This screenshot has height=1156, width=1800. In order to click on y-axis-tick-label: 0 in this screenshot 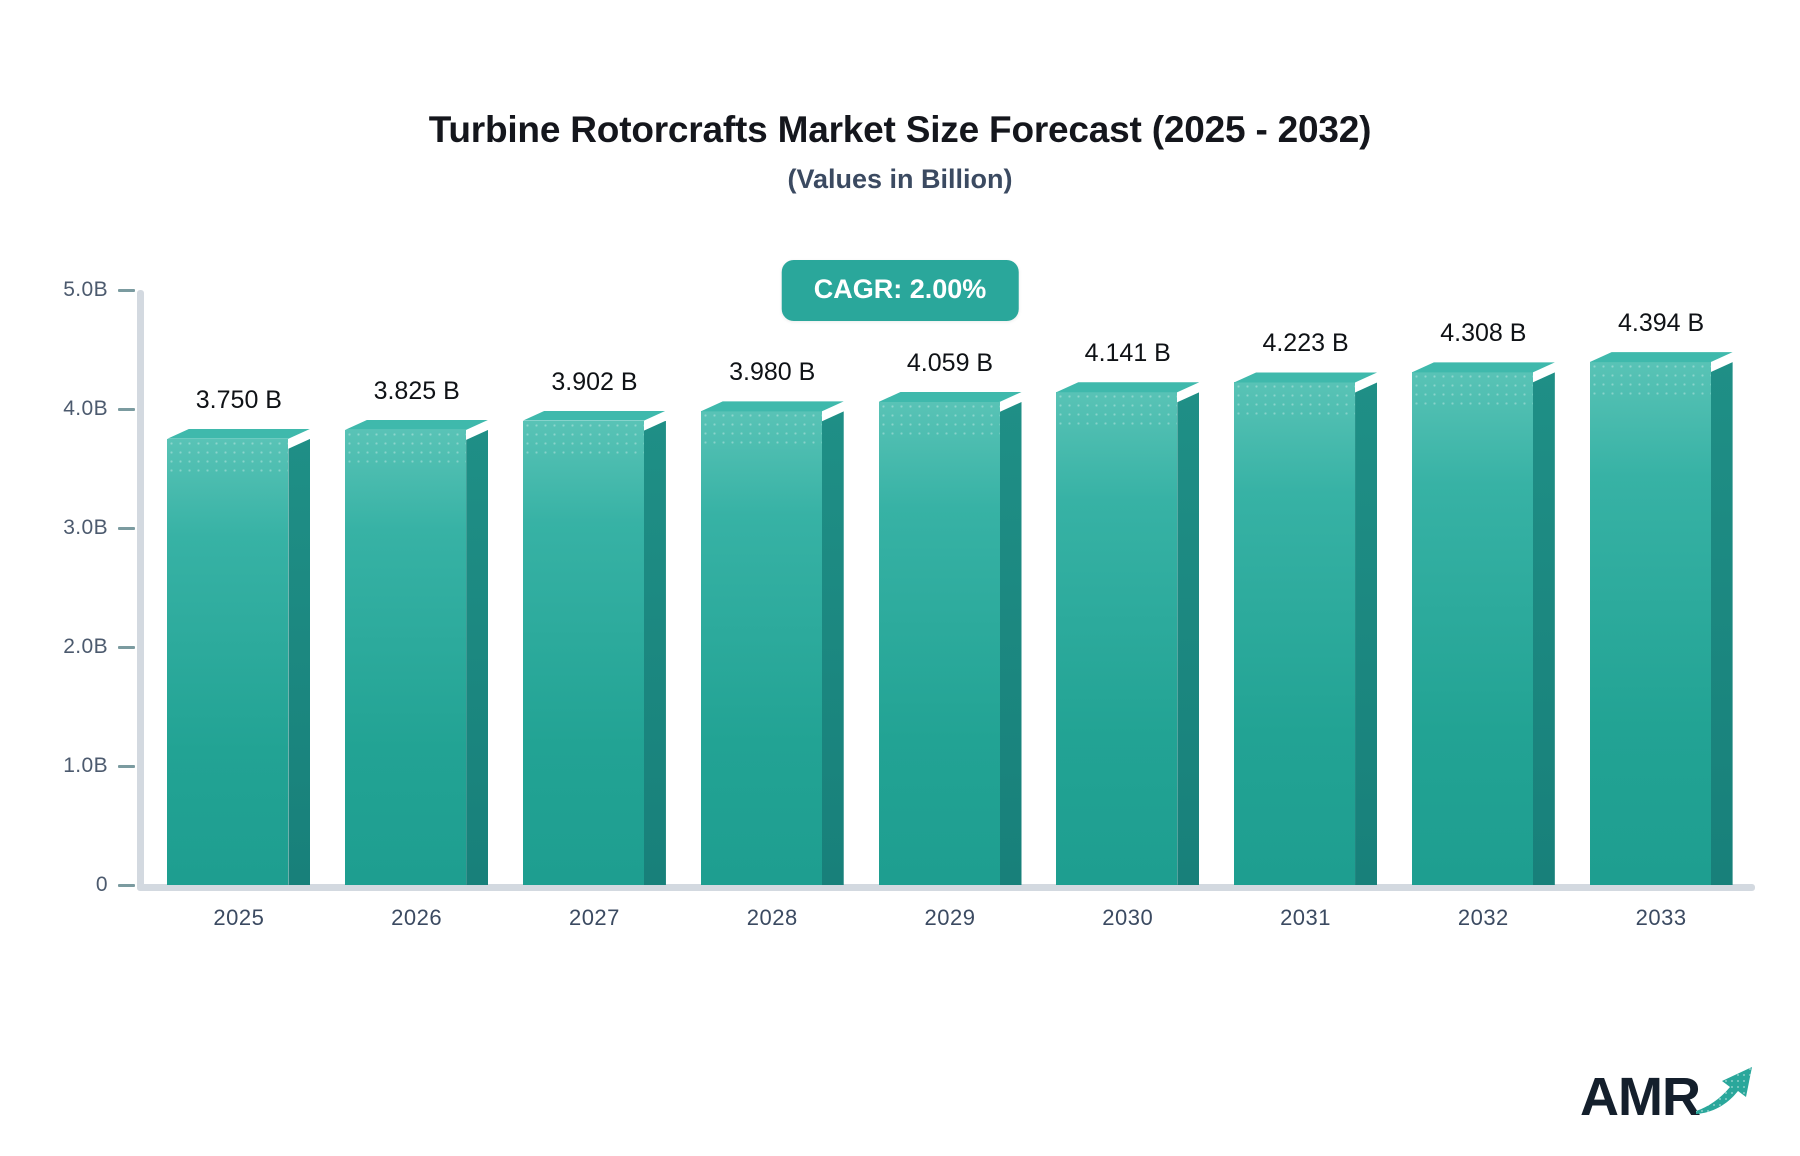, I will do `click(101, 884)`.